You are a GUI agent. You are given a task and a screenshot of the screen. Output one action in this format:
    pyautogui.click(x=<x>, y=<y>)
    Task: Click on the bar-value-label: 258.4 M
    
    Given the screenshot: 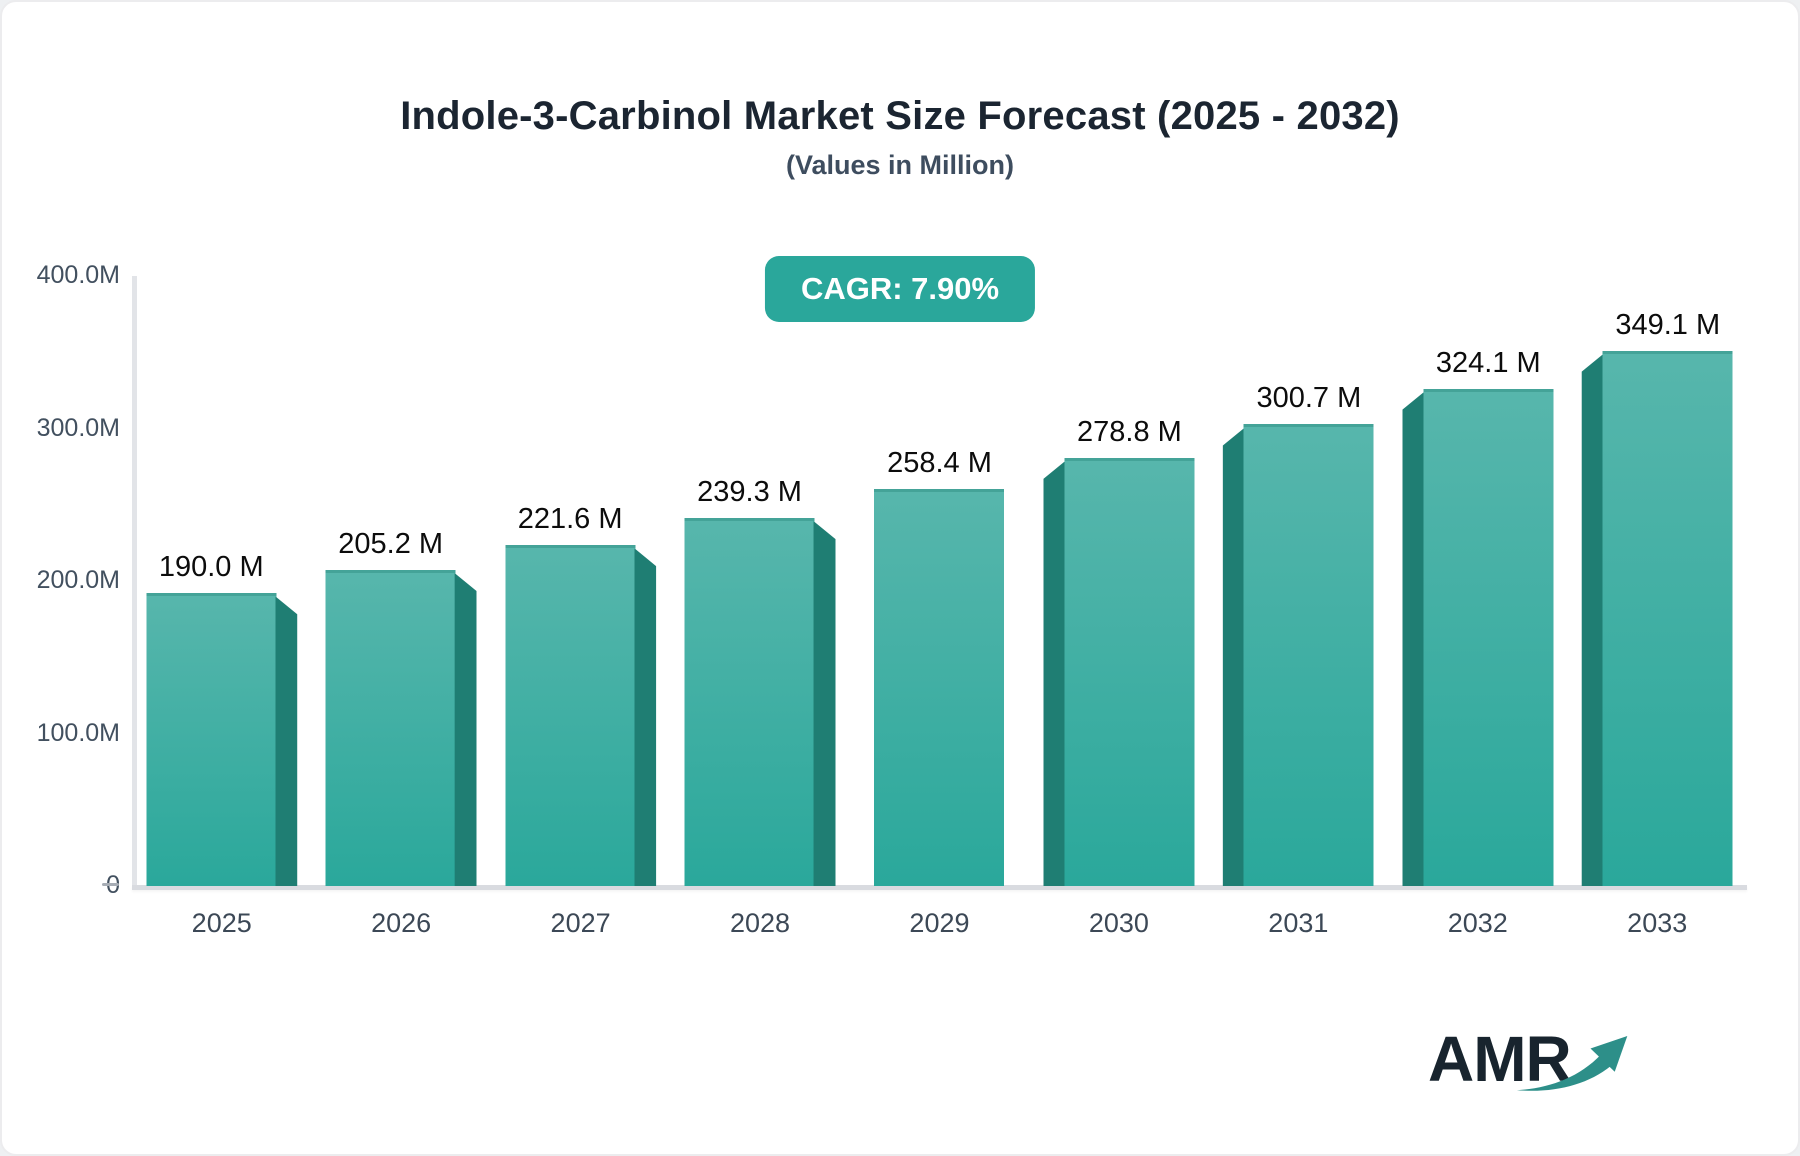 What is the action you would take?
    pyautogui.click(x=939, y=462)
    